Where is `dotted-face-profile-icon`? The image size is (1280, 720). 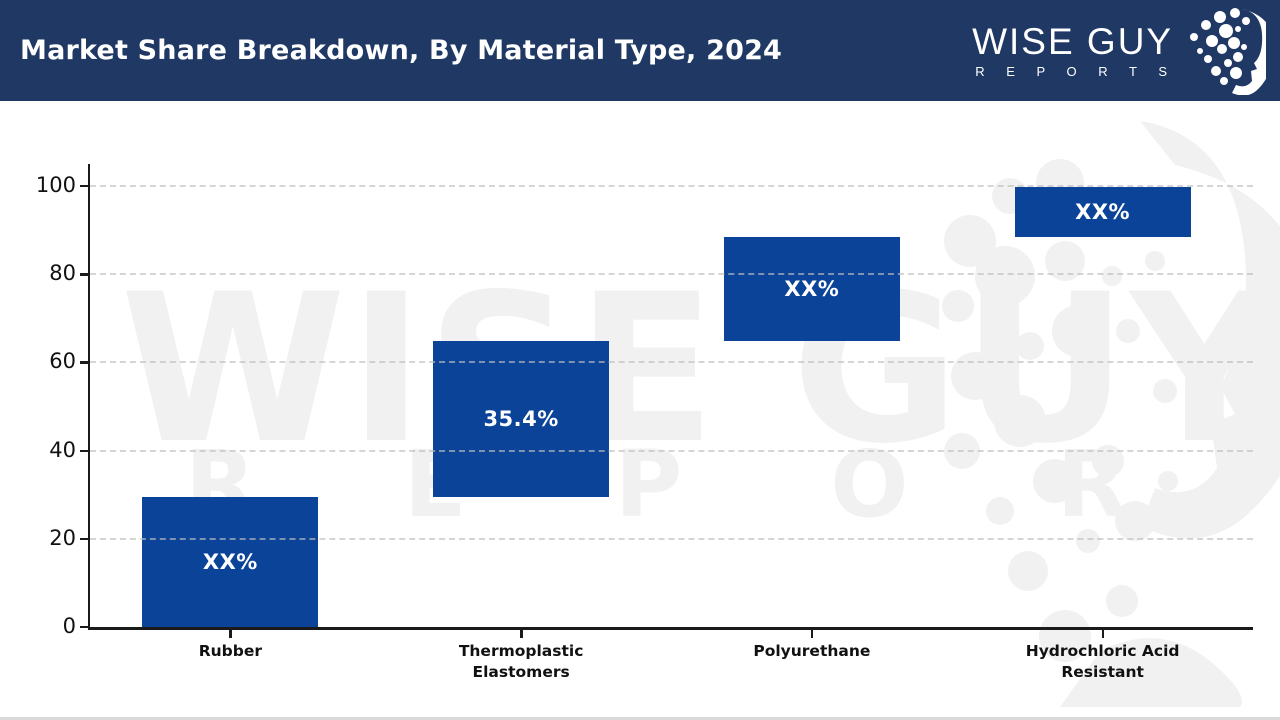 dotted-face-profile-icon is located at coordinates (1227, 51).